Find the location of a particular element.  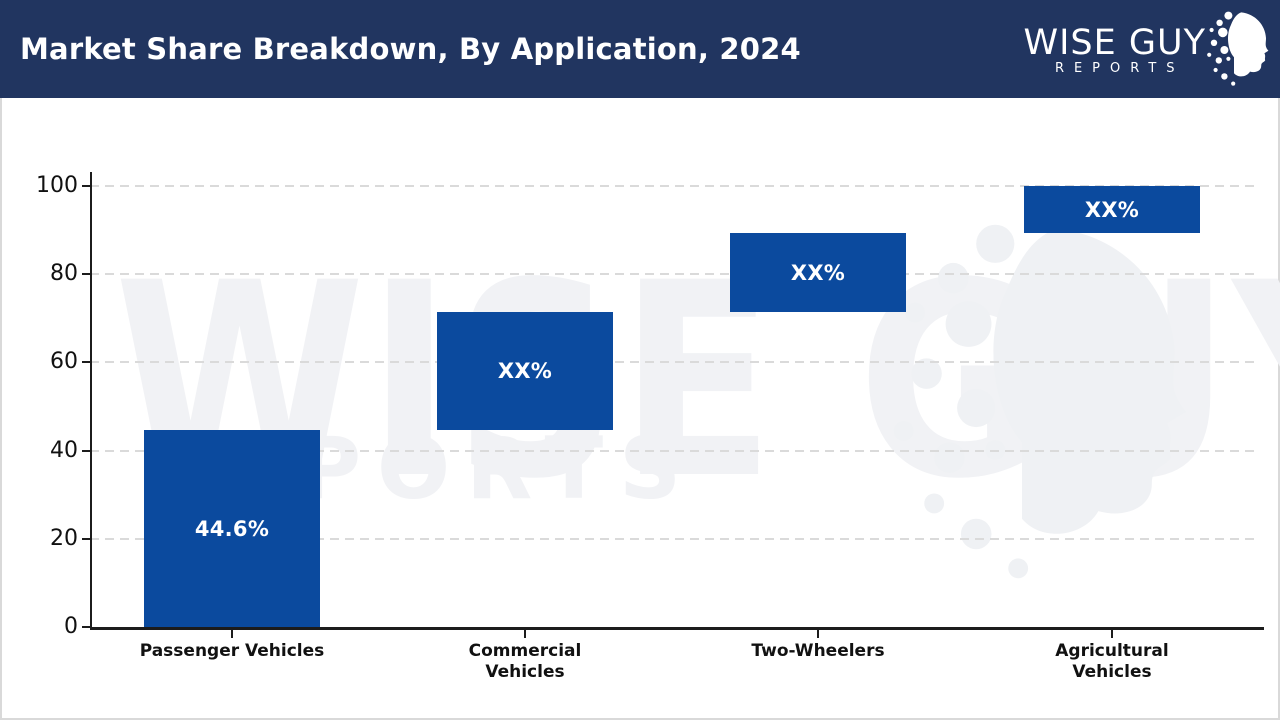

y-tick-label-60: 60 is located at coordinates (64, 362).